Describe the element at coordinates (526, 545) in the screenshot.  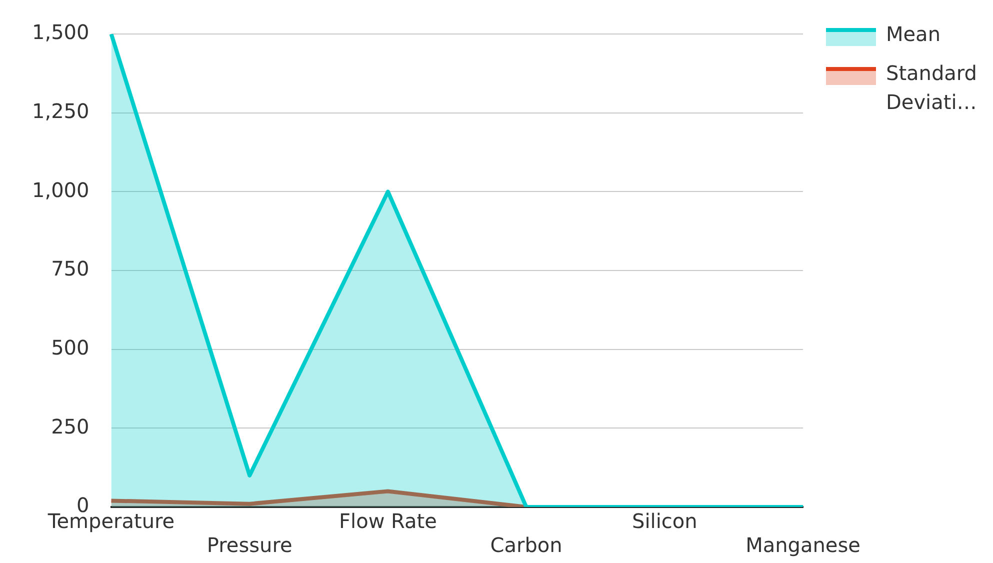
I see `x-tick-label: Carbon` at that location.